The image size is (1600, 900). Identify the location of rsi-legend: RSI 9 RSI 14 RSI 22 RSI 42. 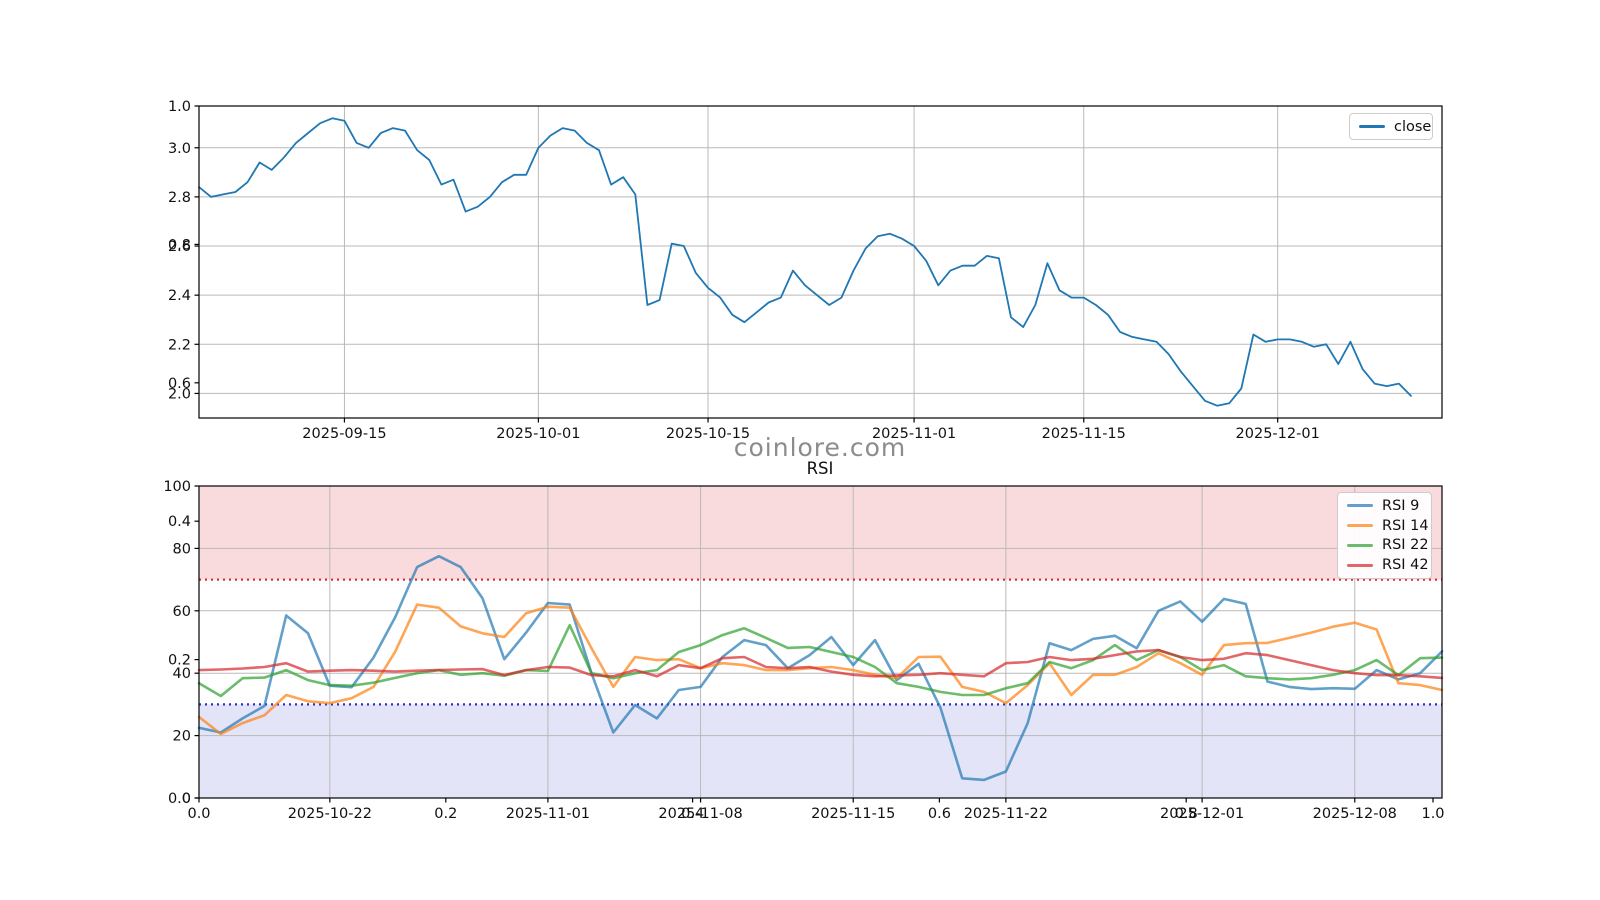
(1384, 535).